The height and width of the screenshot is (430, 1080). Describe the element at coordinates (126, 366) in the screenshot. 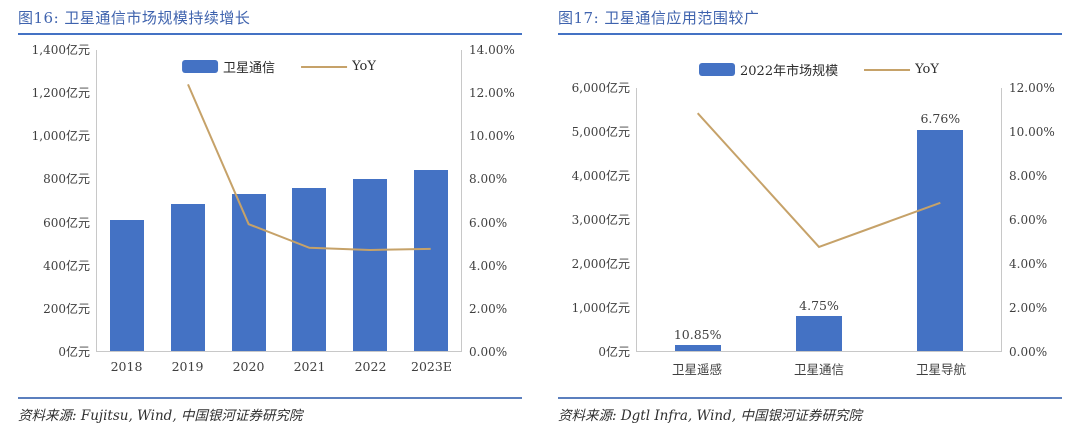

I see `x-axis-label: 2018` at that location.